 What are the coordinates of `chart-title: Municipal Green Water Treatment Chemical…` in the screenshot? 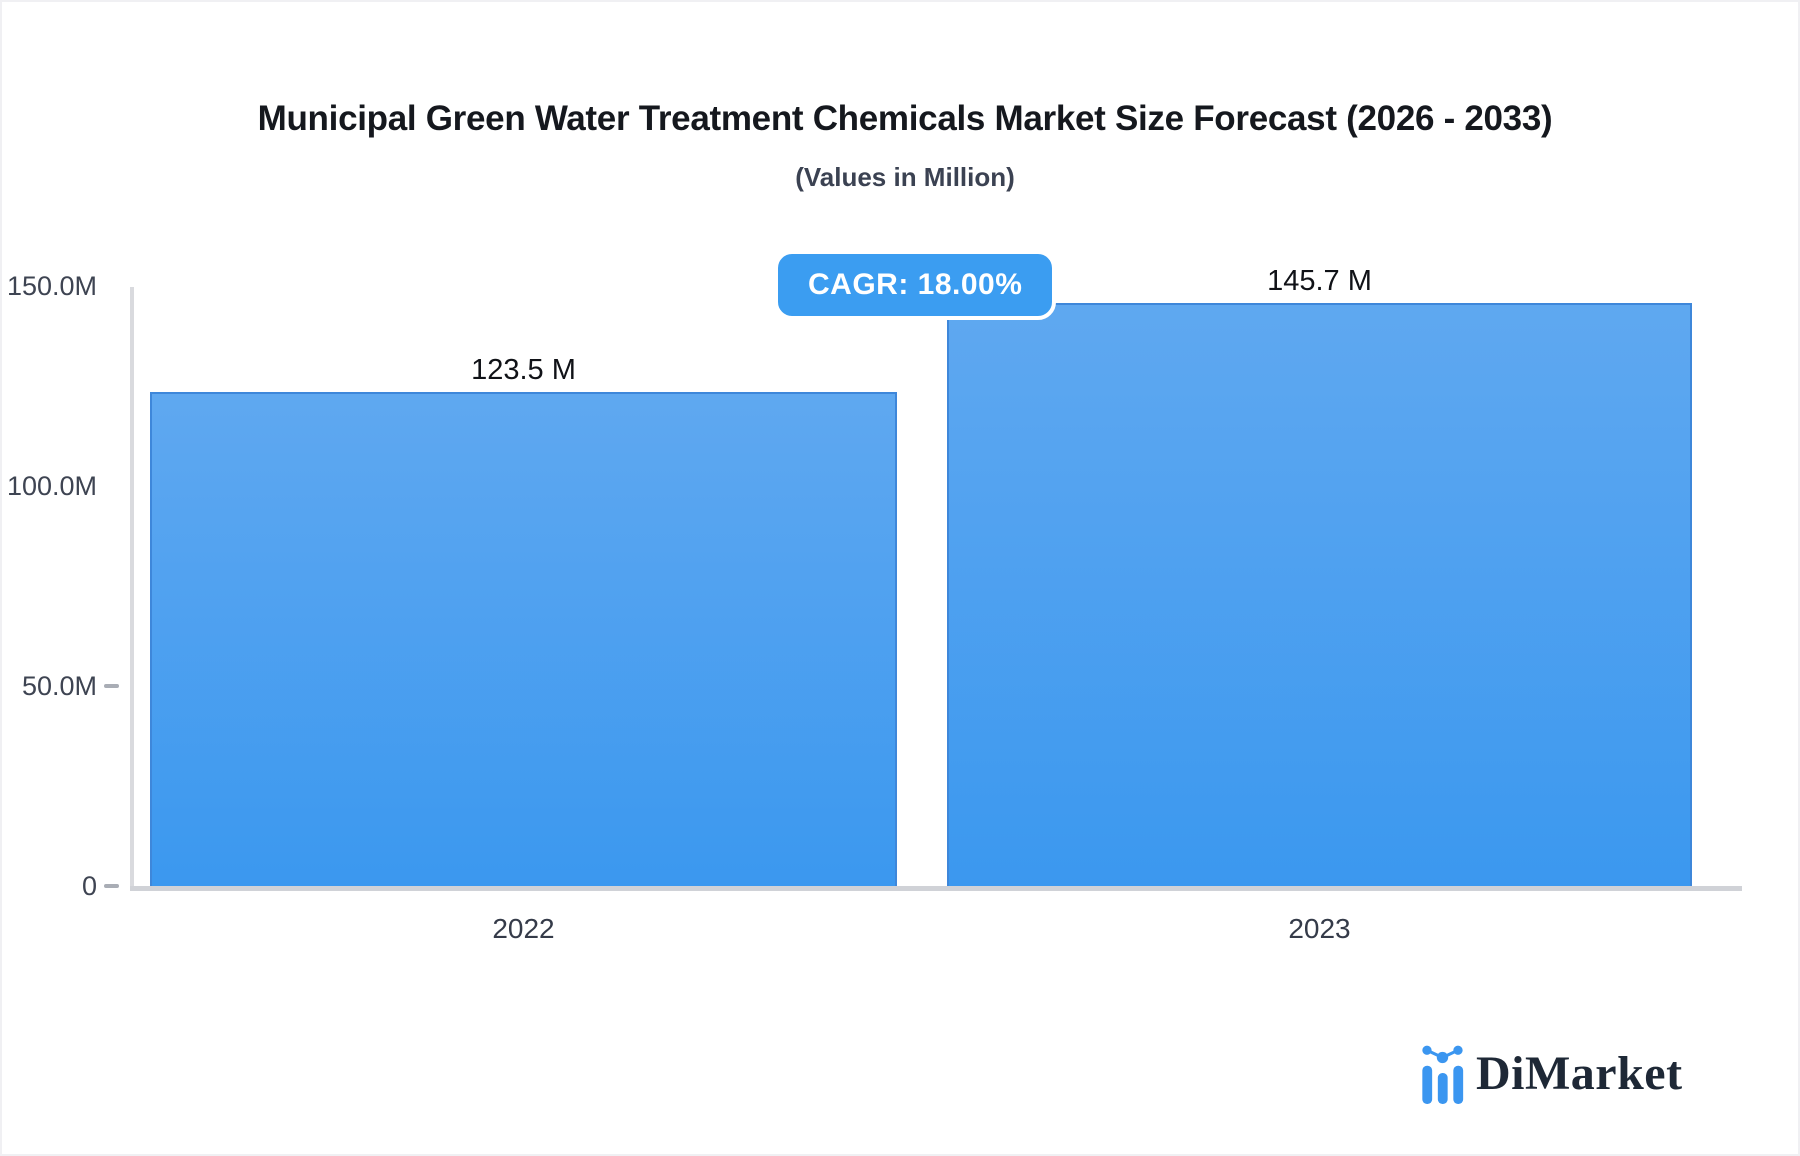 It's located at (905, 118).